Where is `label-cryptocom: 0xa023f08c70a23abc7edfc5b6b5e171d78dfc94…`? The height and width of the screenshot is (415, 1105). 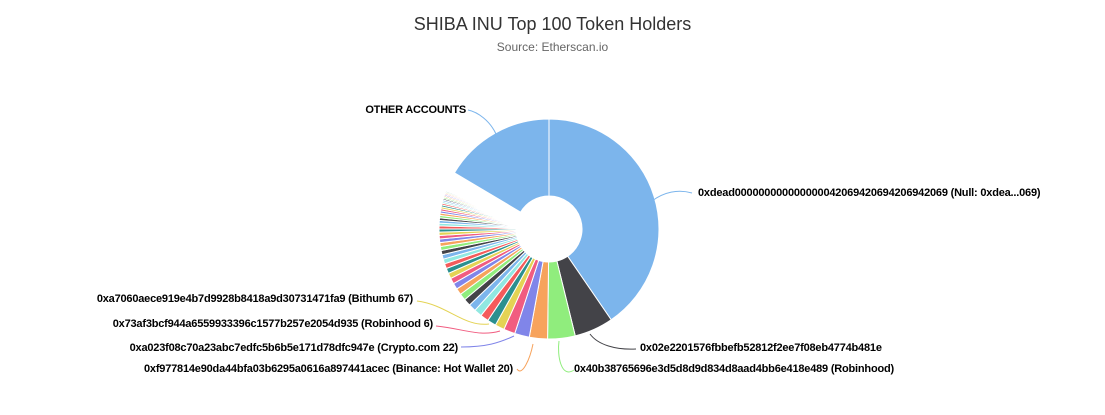 label-cryptocom: 0xa023f08c70a23abc7edfc5b6b5e171d78dfc94… is located at coordinates (294, 348).